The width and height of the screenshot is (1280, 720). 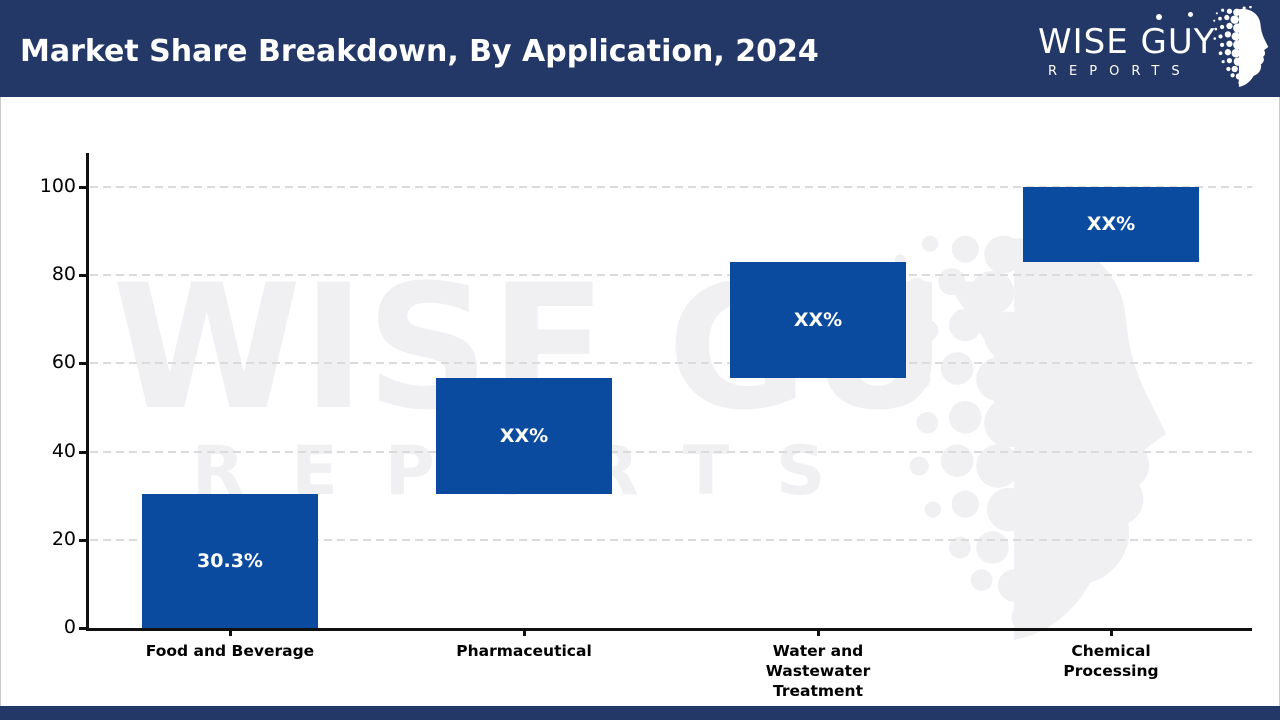 What do you see at coordinates (230, 651) in the screenshot?
I see `x-category-label: Food and Beverage` at bounding box center [230, 651].